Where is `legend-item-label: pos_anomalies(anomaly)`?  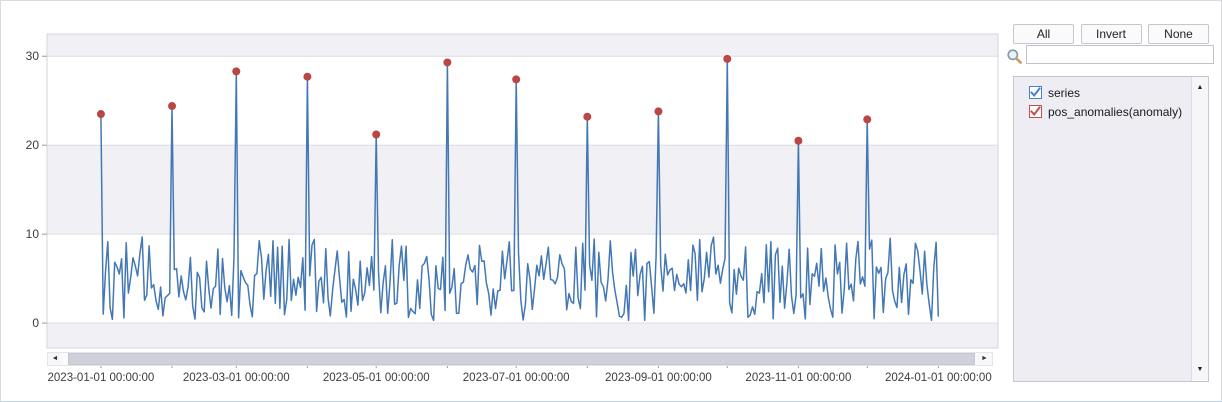
legend-item-label: pos_anomalies(anomaly) is located at coordinates (1115, 111).